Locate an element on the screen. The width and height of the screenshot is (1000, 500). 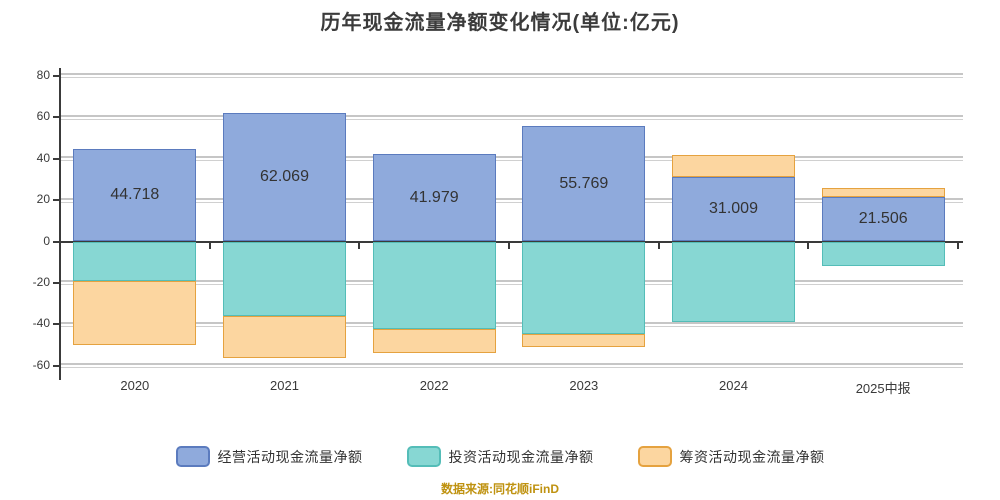
legend-item-financing: 筹资活动现金流量净额 is located at coordinates (731, 456).